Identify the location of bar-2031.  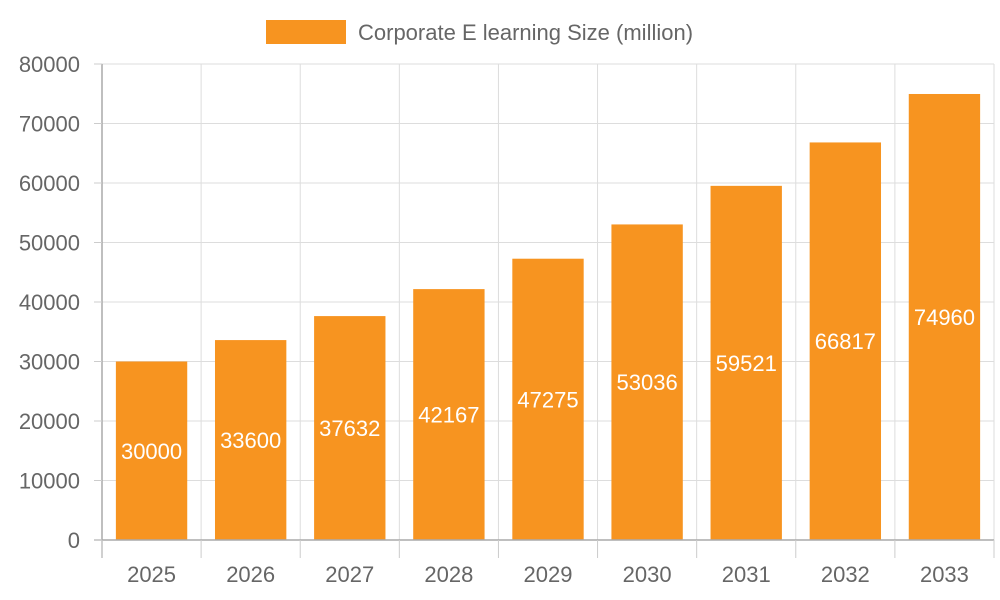
(746, 363).